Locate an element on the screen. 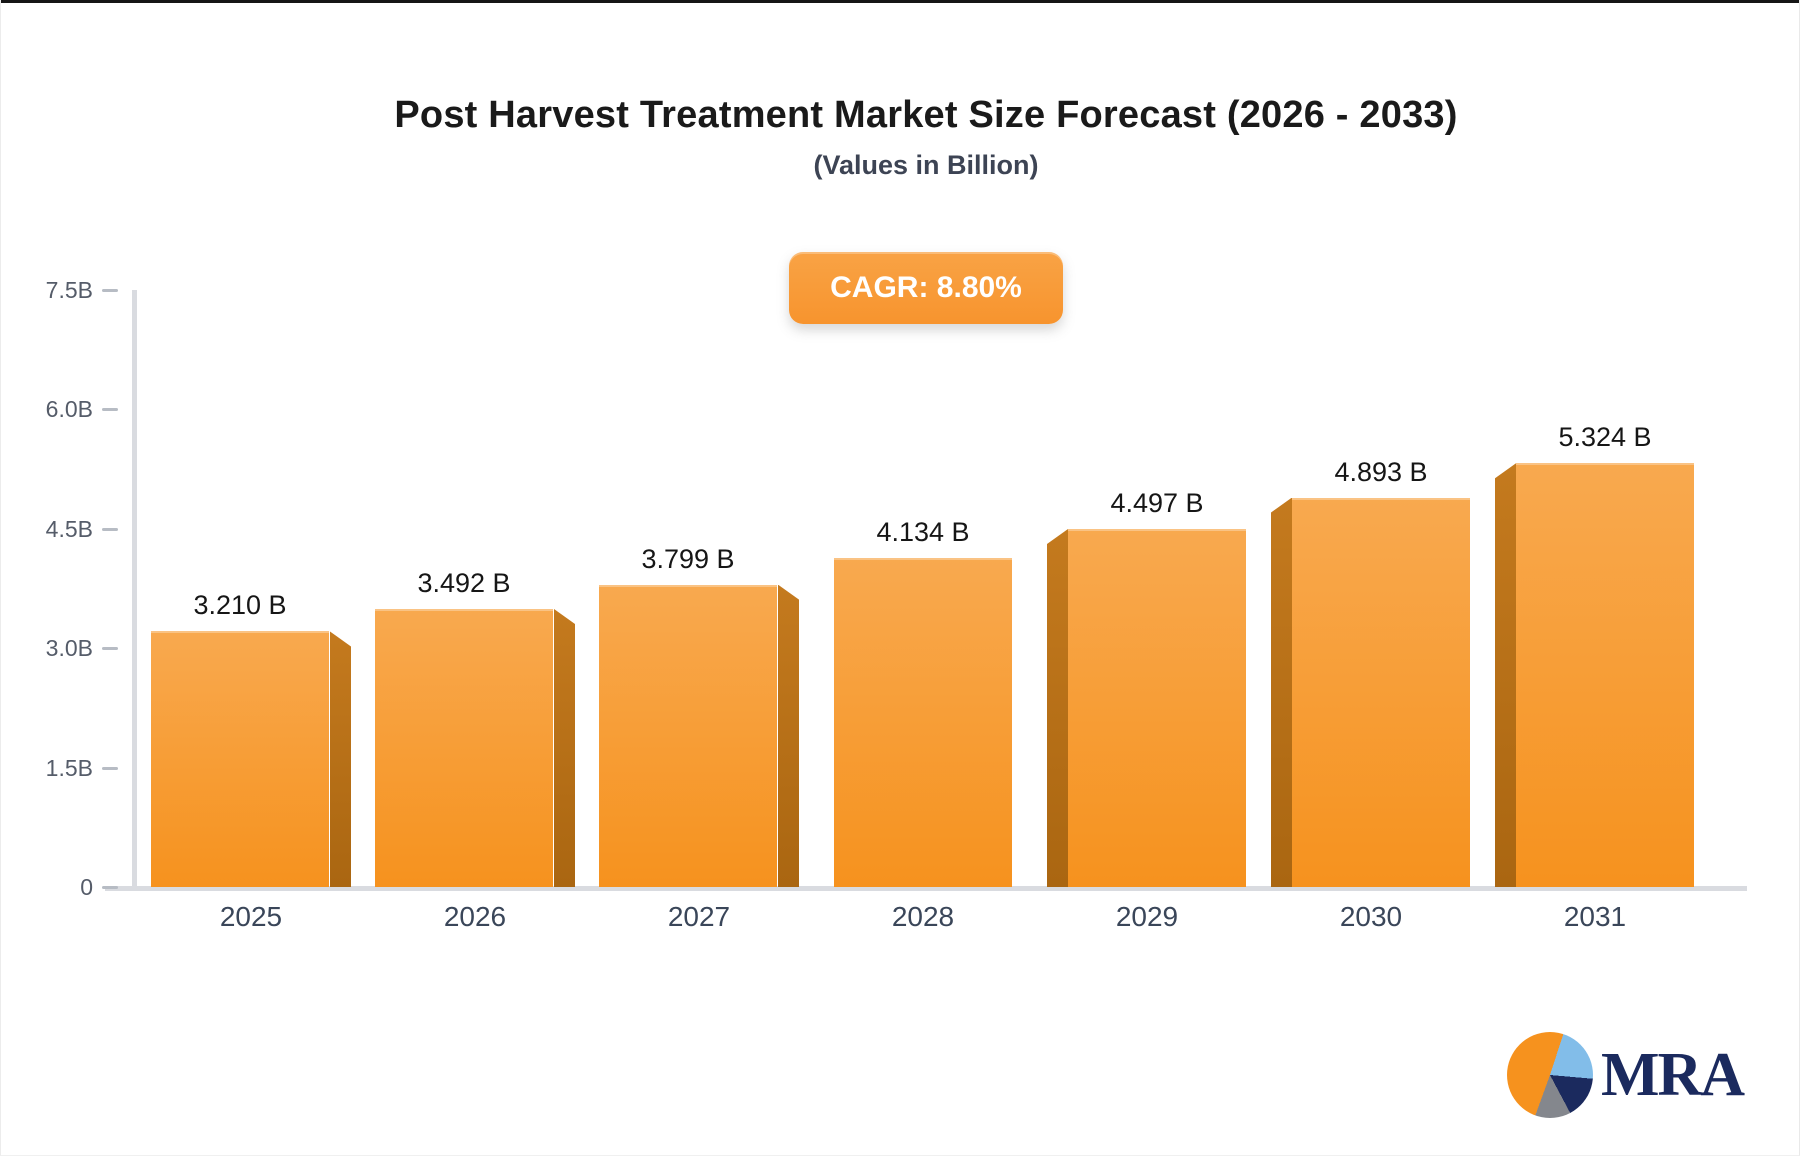 The image size is (1800, 1156). bar-value-label-2027: 3.799 B is located at coordinates (688, 558).